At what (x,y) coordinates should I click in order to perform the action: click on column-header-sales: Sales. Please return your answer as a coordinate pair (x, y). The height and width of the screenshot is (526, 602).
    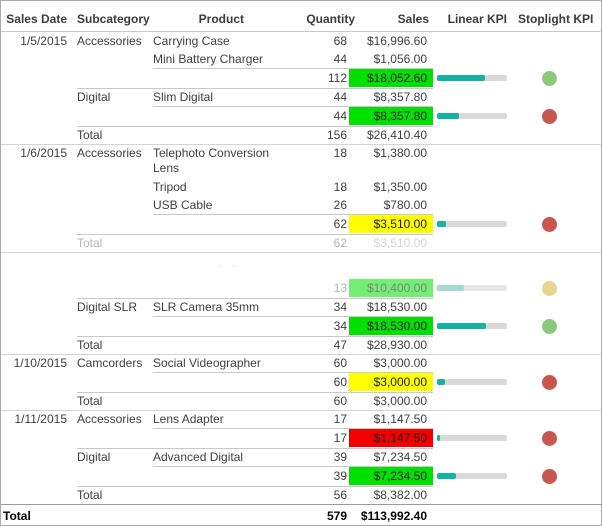
    Looking at the image, I should click on (413, 19).